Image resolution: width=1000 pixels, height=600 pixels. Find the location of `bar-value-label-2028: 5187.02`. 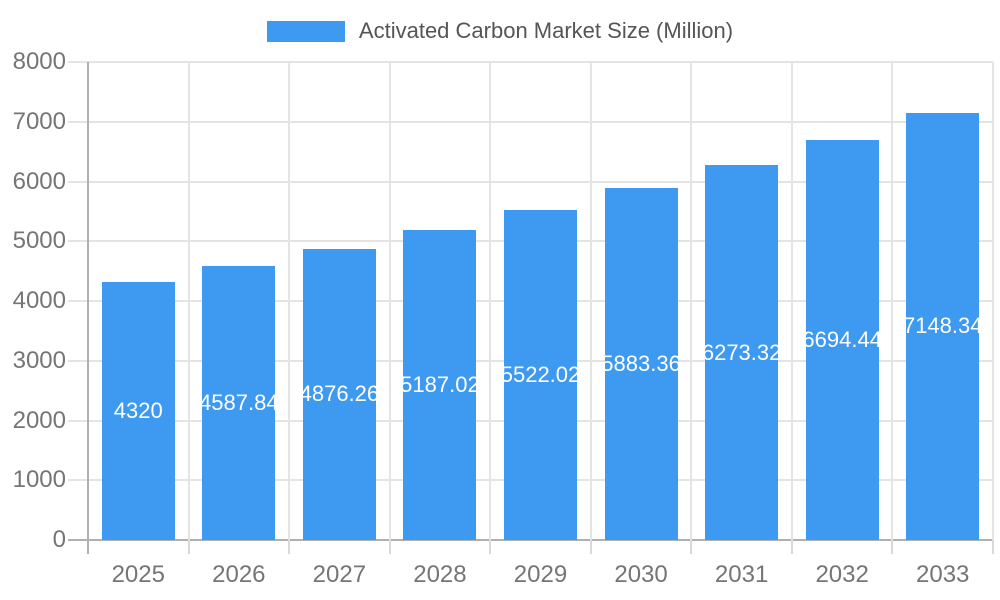

bar-value-label-2028: 5187.02 is located at coordinates (440, 385).